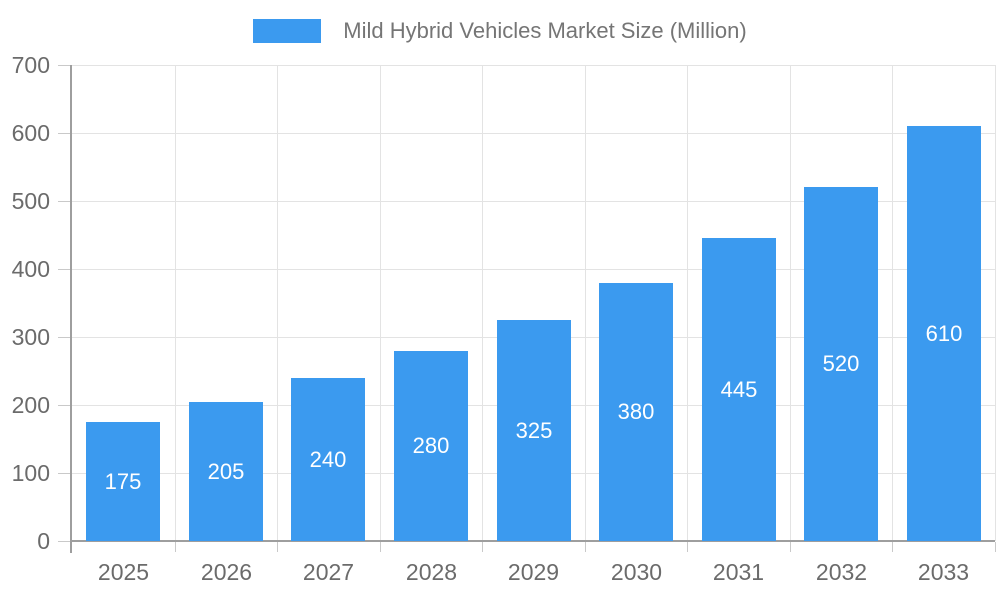 The height and width of the screenshot is (600, 1000). I want to click on bar-value-label: 240, so click(328, 459).